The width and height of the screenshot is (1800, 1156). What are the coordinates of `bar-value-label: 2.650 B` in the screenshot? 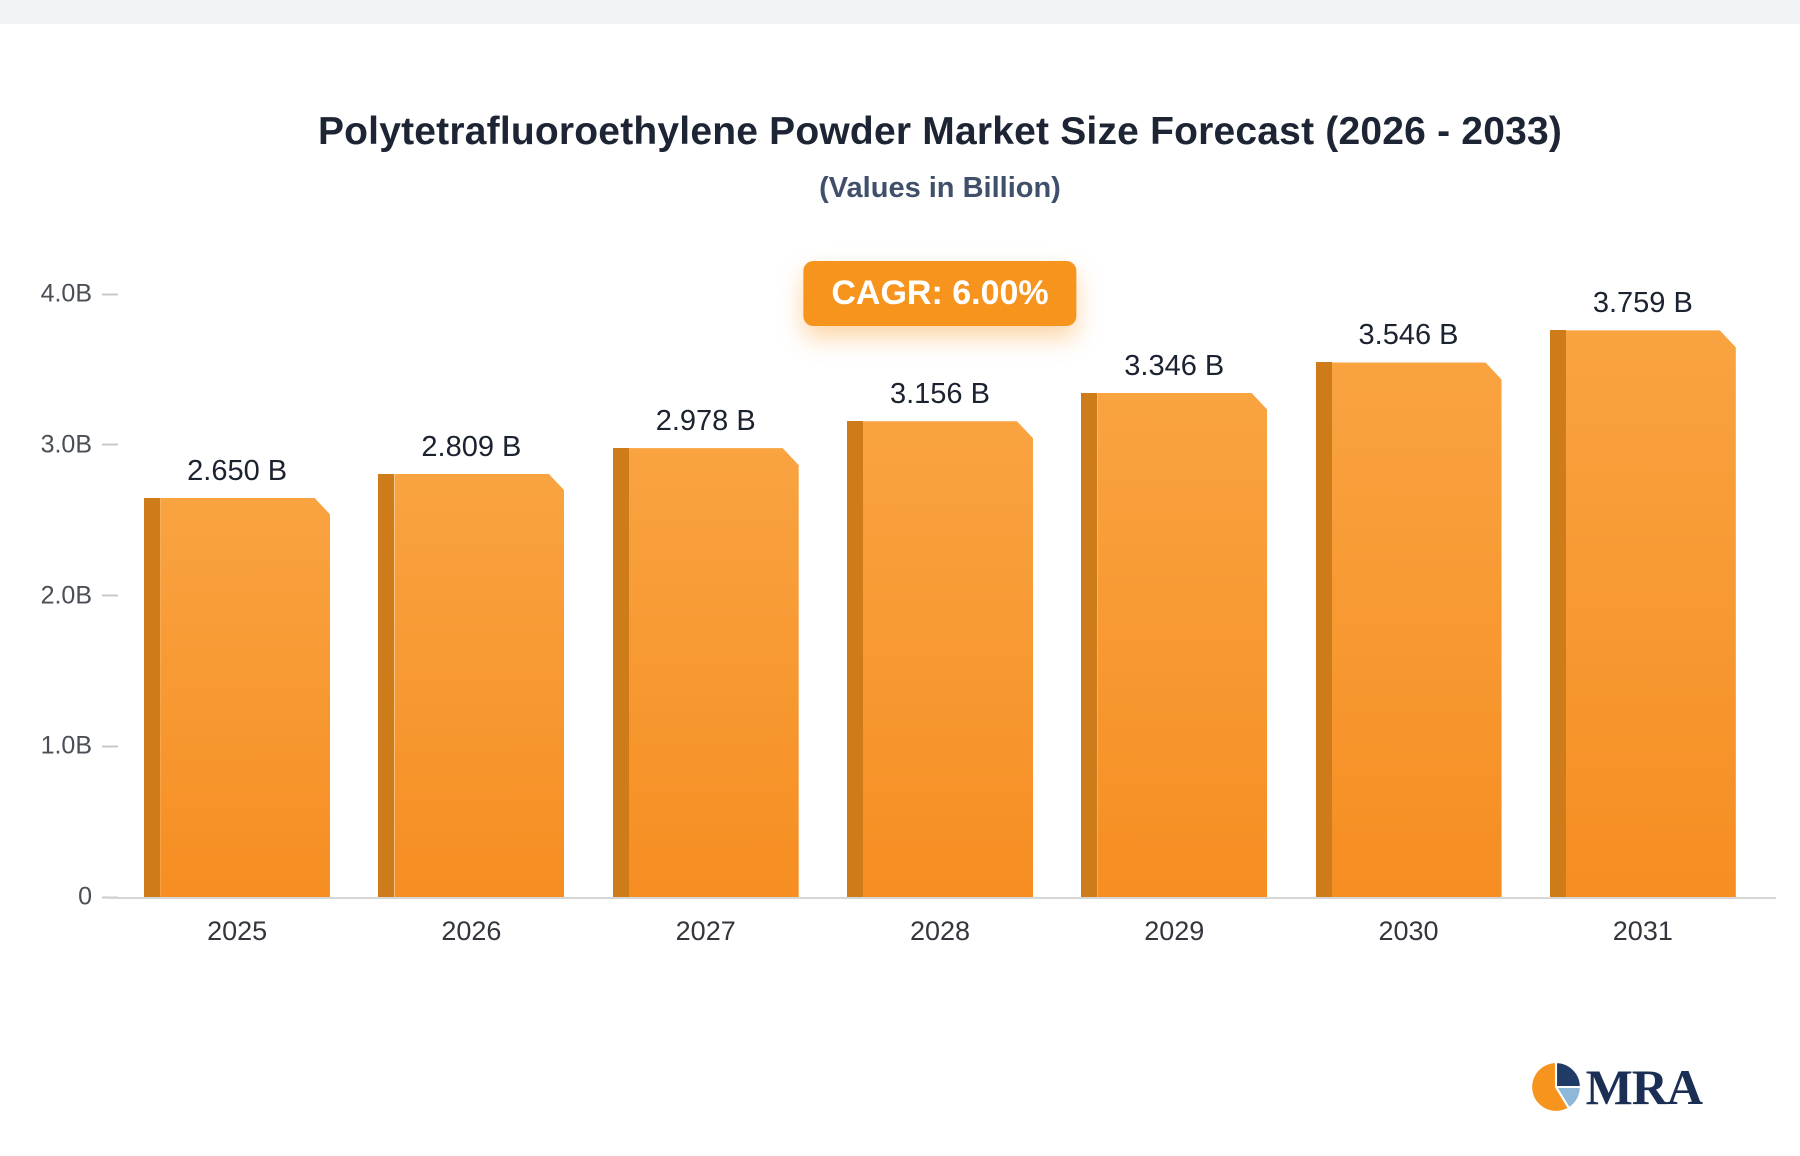 It's located at (237, 470).